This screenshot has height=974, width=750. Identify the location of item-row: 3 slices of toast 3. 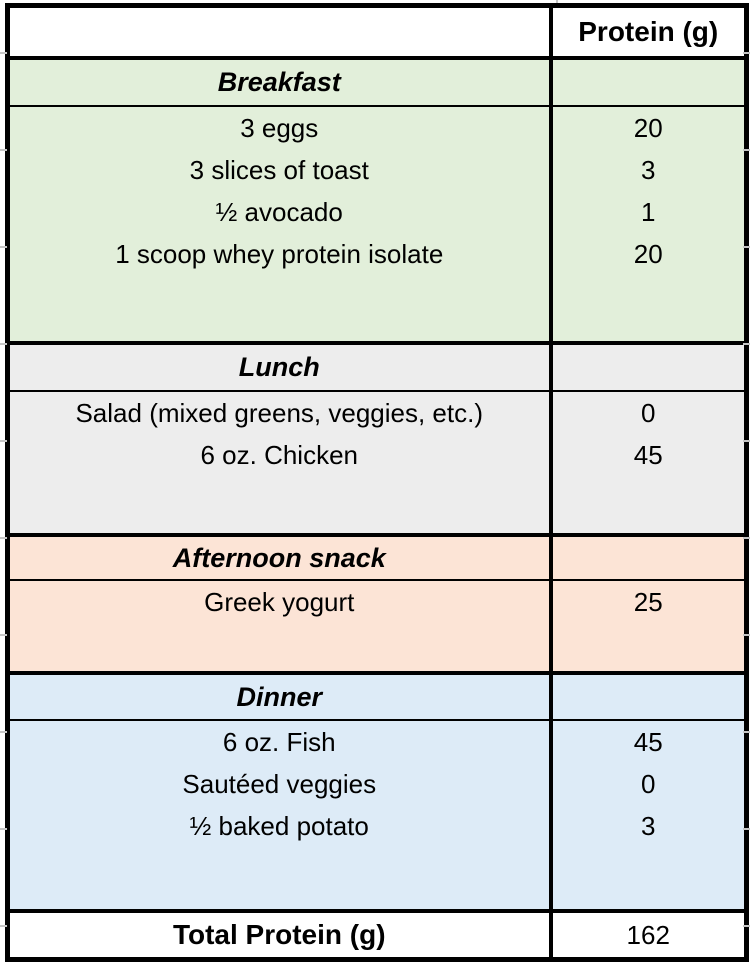
(377, 170).